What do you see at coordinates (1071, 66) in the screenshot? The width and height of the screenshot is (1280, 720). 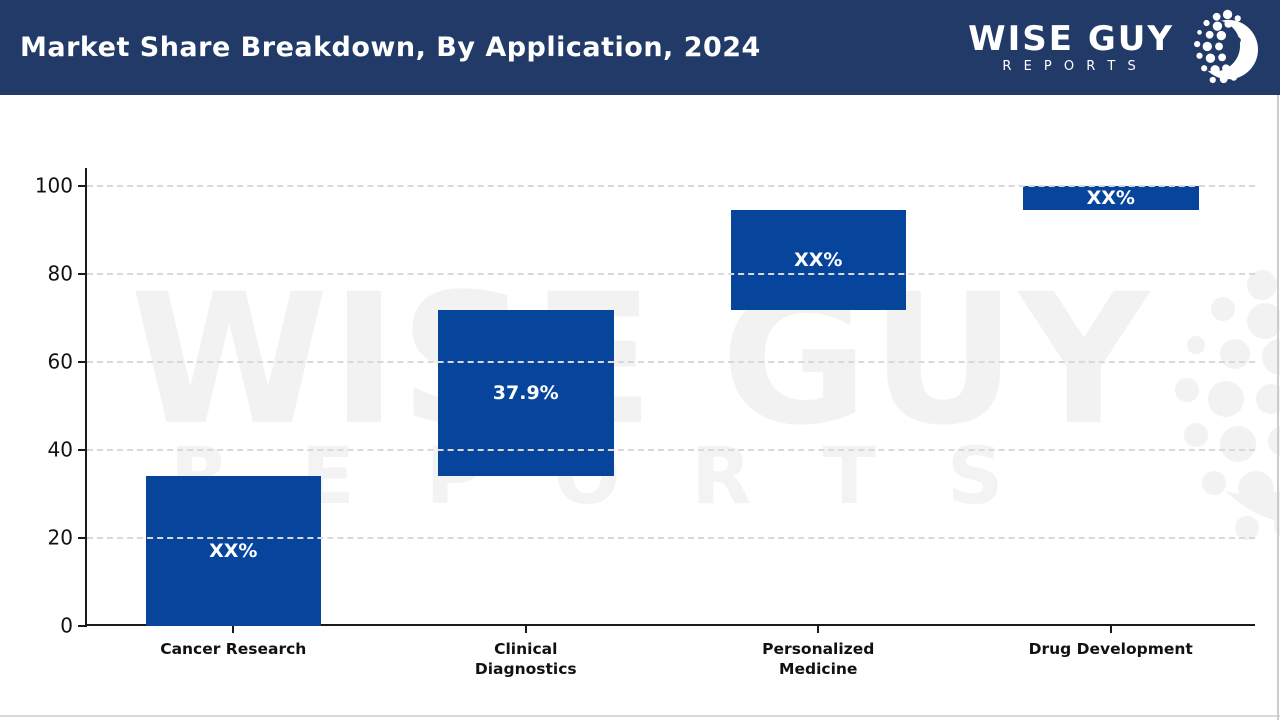 I see `logo-tagline: R E P O R T S` at bounding box center [1071, 66].